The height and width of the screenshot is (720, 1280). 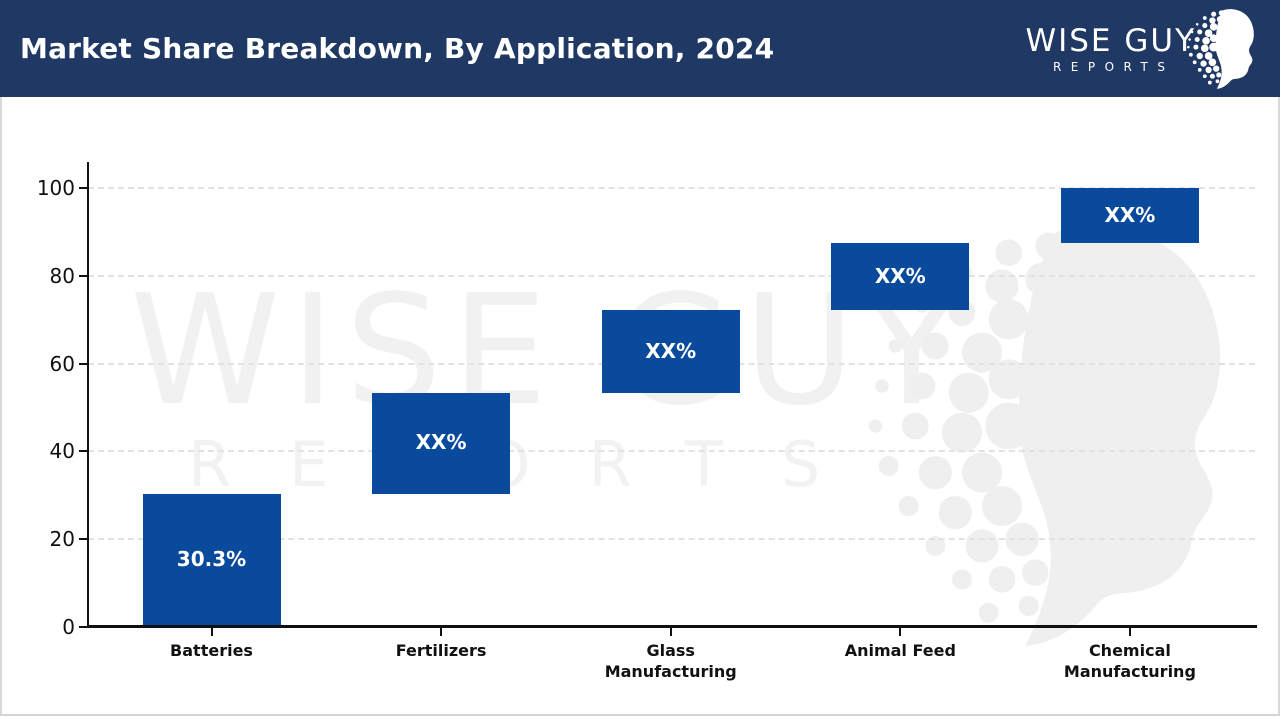 I want to click on logo-text: WISE GUY REPORTS, so click(x=1110, y=48).